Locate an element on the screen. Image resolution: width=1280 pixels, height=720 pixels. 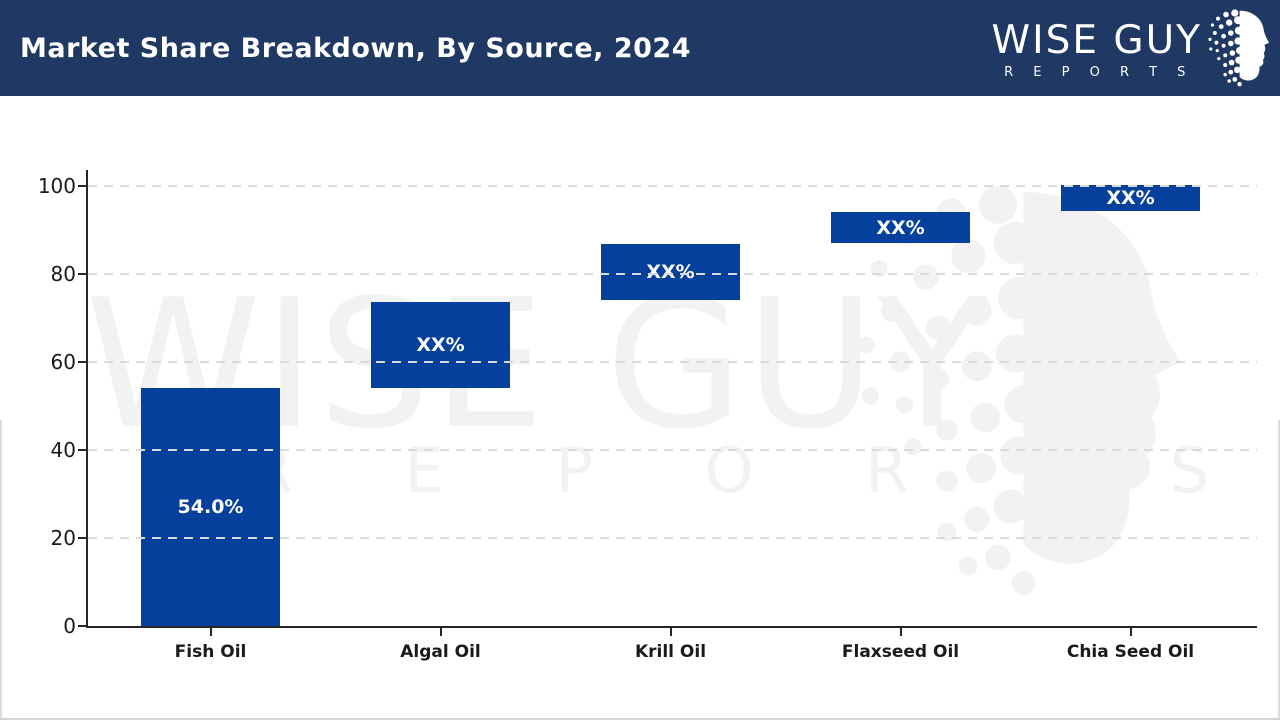
x-tick-mark-krill-oil is located at coordinates (670, 632).